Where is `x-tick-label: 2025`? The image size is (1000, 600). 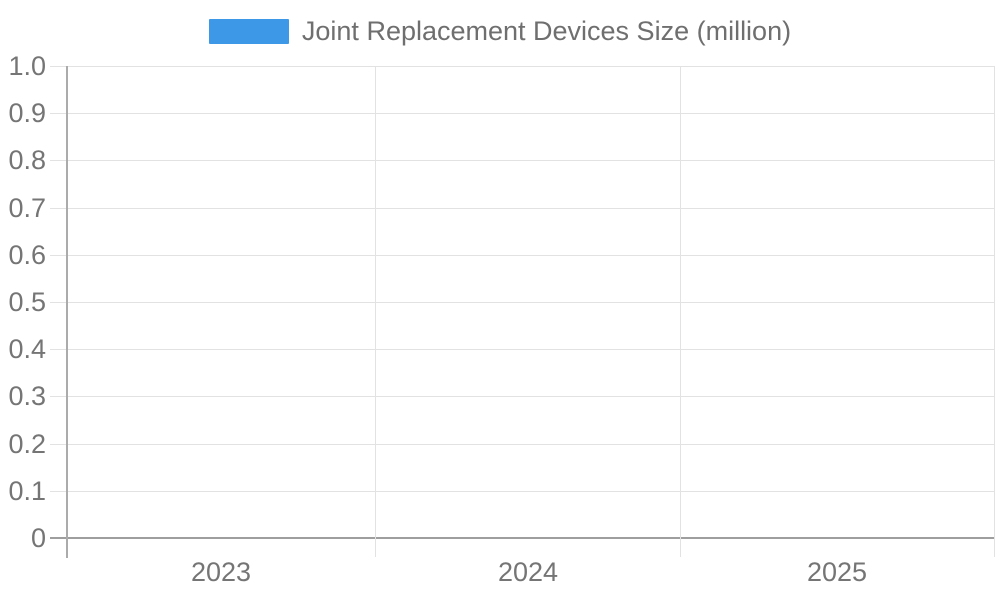
x-tick-label: 2025 is located at coordinates (837, 572).